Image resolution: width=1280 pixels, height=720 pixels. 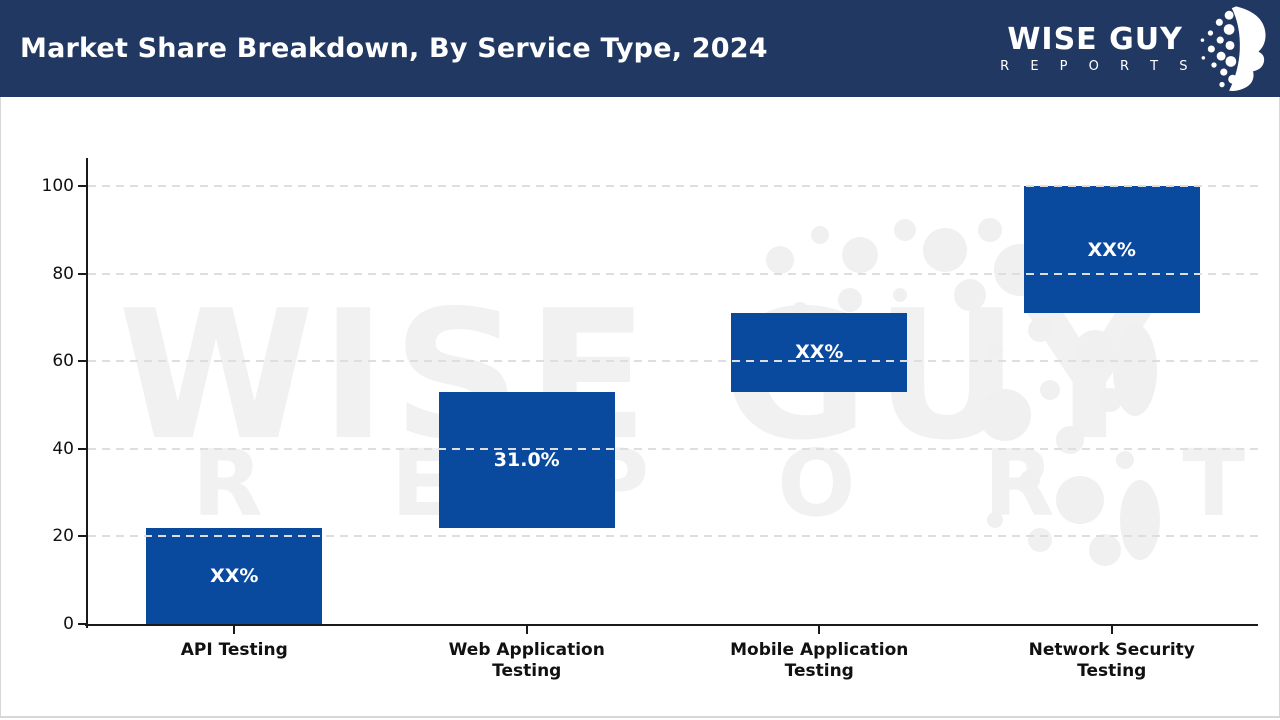 What do you see at coordinates (671, 625) in the screenshot?
I see `x-axis-line` at bounding box center [671, 625].